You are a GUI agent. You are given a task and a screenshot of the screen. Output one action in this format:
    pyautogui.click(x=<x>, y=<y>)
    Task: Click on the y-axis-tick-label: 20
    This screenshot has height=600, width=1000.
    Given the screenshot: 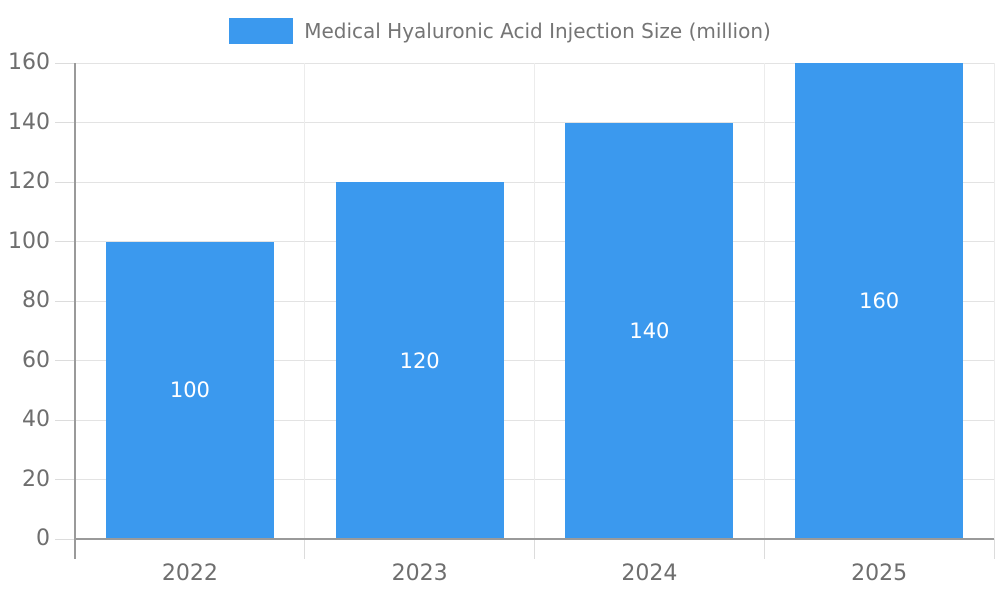 What is the action you would take?
    pyautogui.click(x=36, y=479)
    